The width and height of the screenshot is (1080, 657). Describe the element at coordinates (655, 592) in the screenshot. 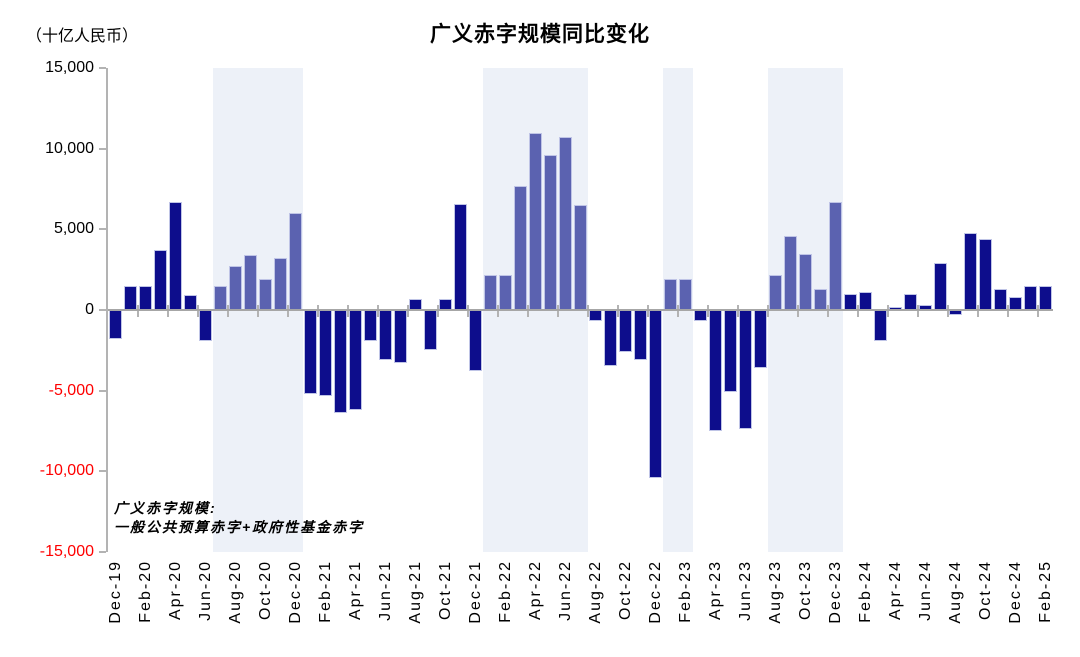

I see `x-tick-label: Dec-22` at that location.